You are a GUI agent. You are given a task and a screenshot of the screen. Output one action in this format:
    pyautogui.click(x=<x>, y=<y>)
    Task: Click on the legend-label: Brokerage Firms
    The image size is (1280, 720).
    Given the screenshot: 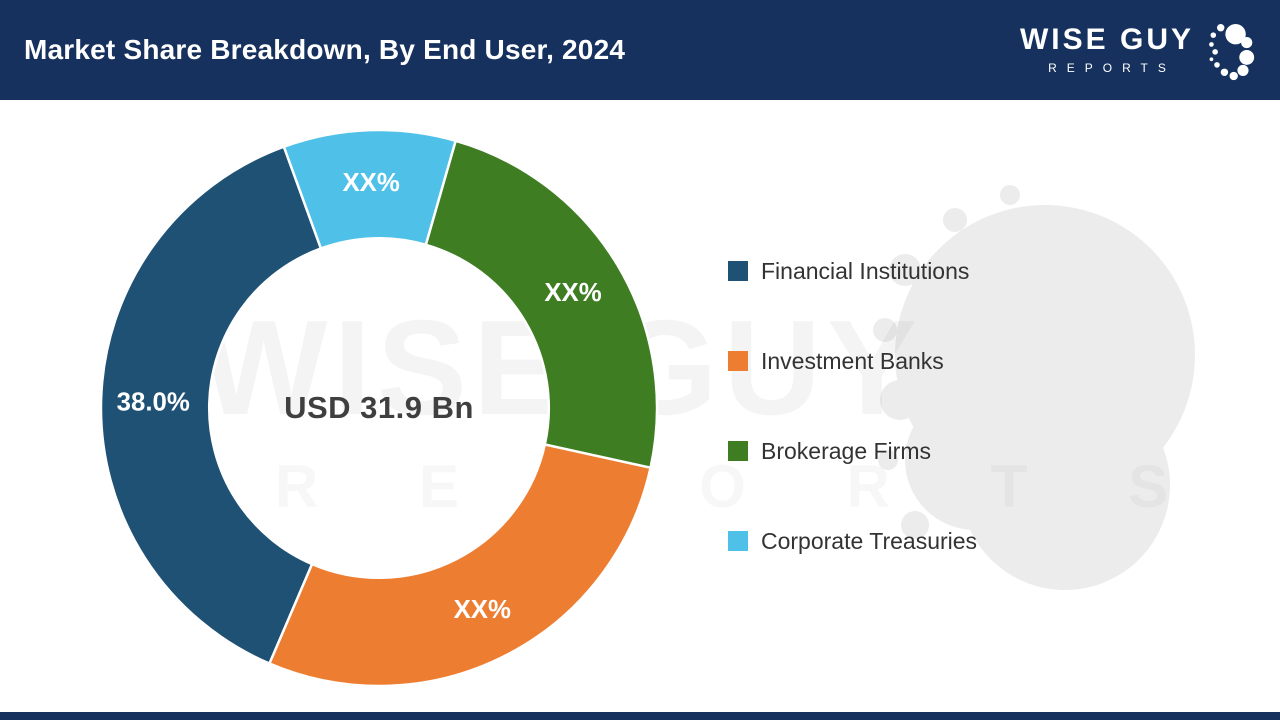 What is the action you would take?
    pyautogui.click(x=846, y=450)
    